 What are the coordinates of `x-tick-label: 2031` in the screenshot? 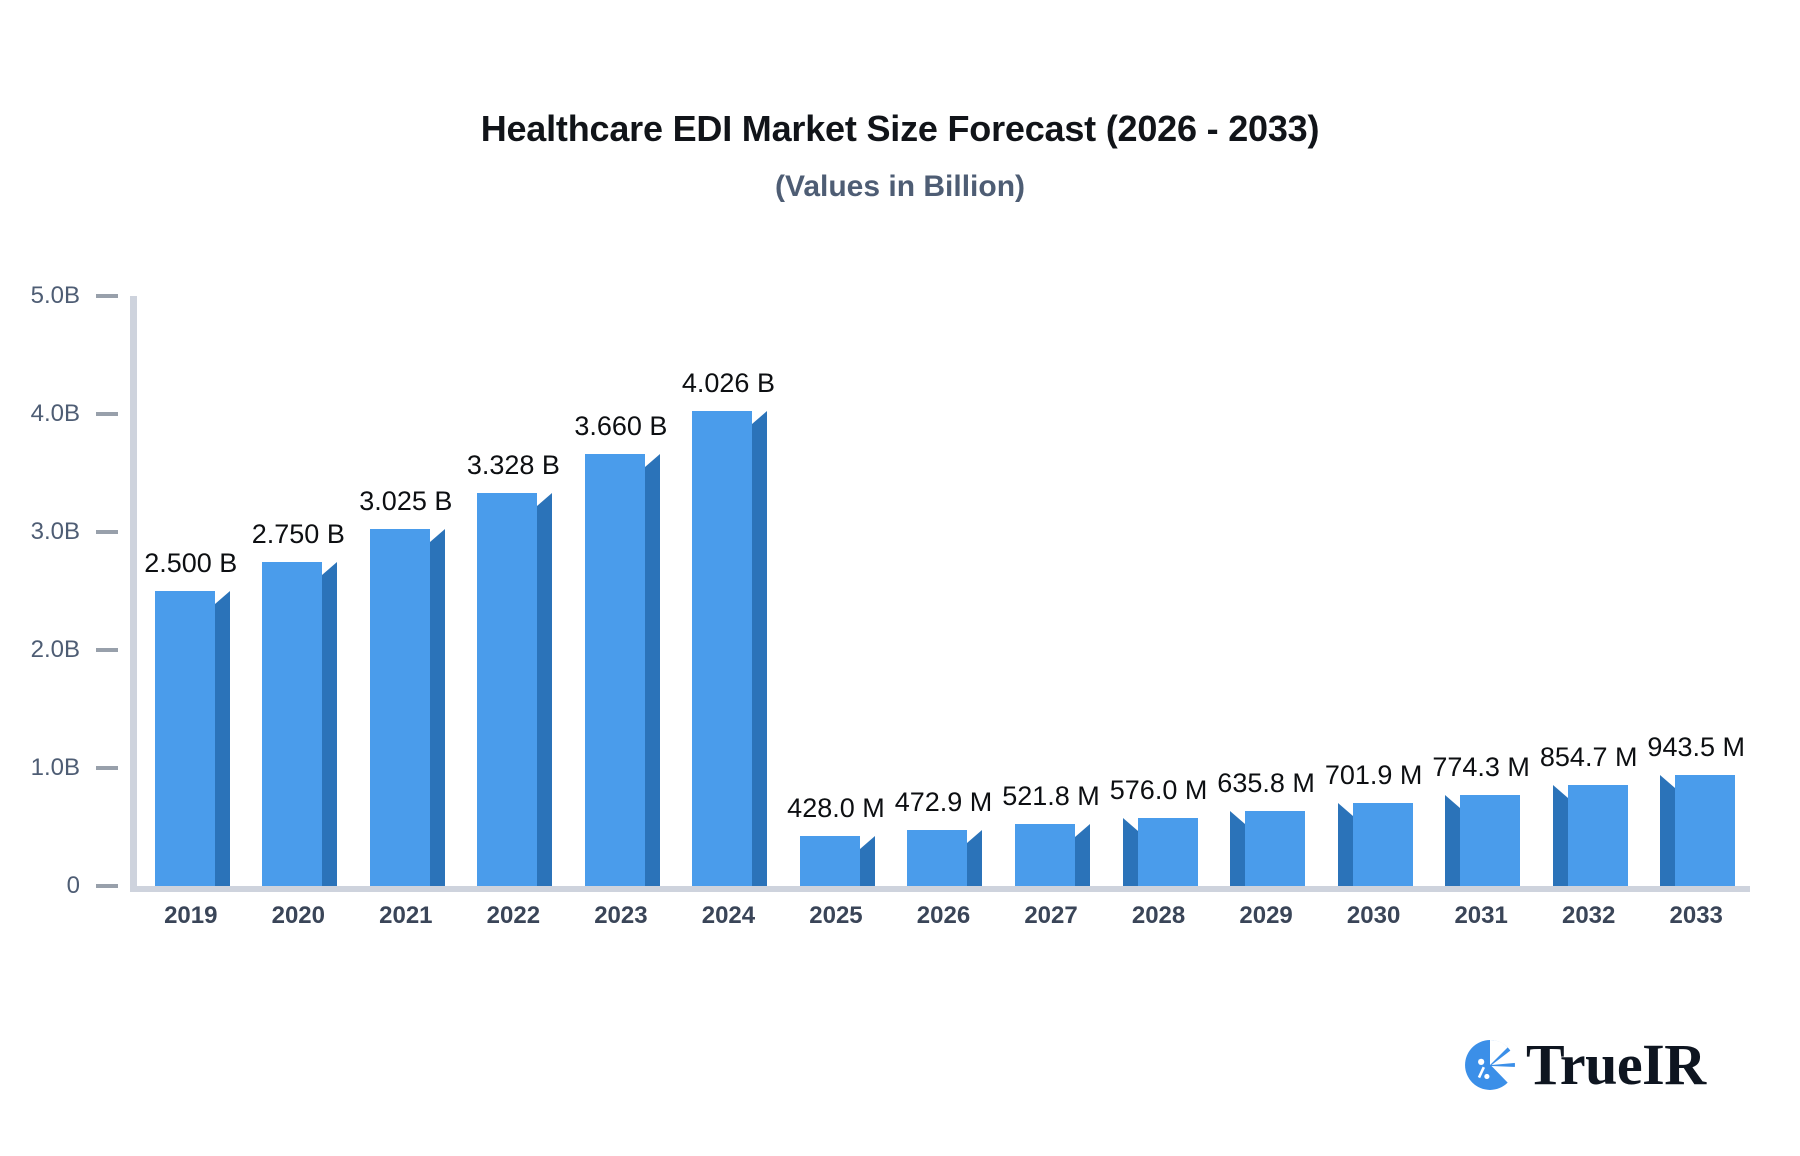 It's located at (1481, 915).